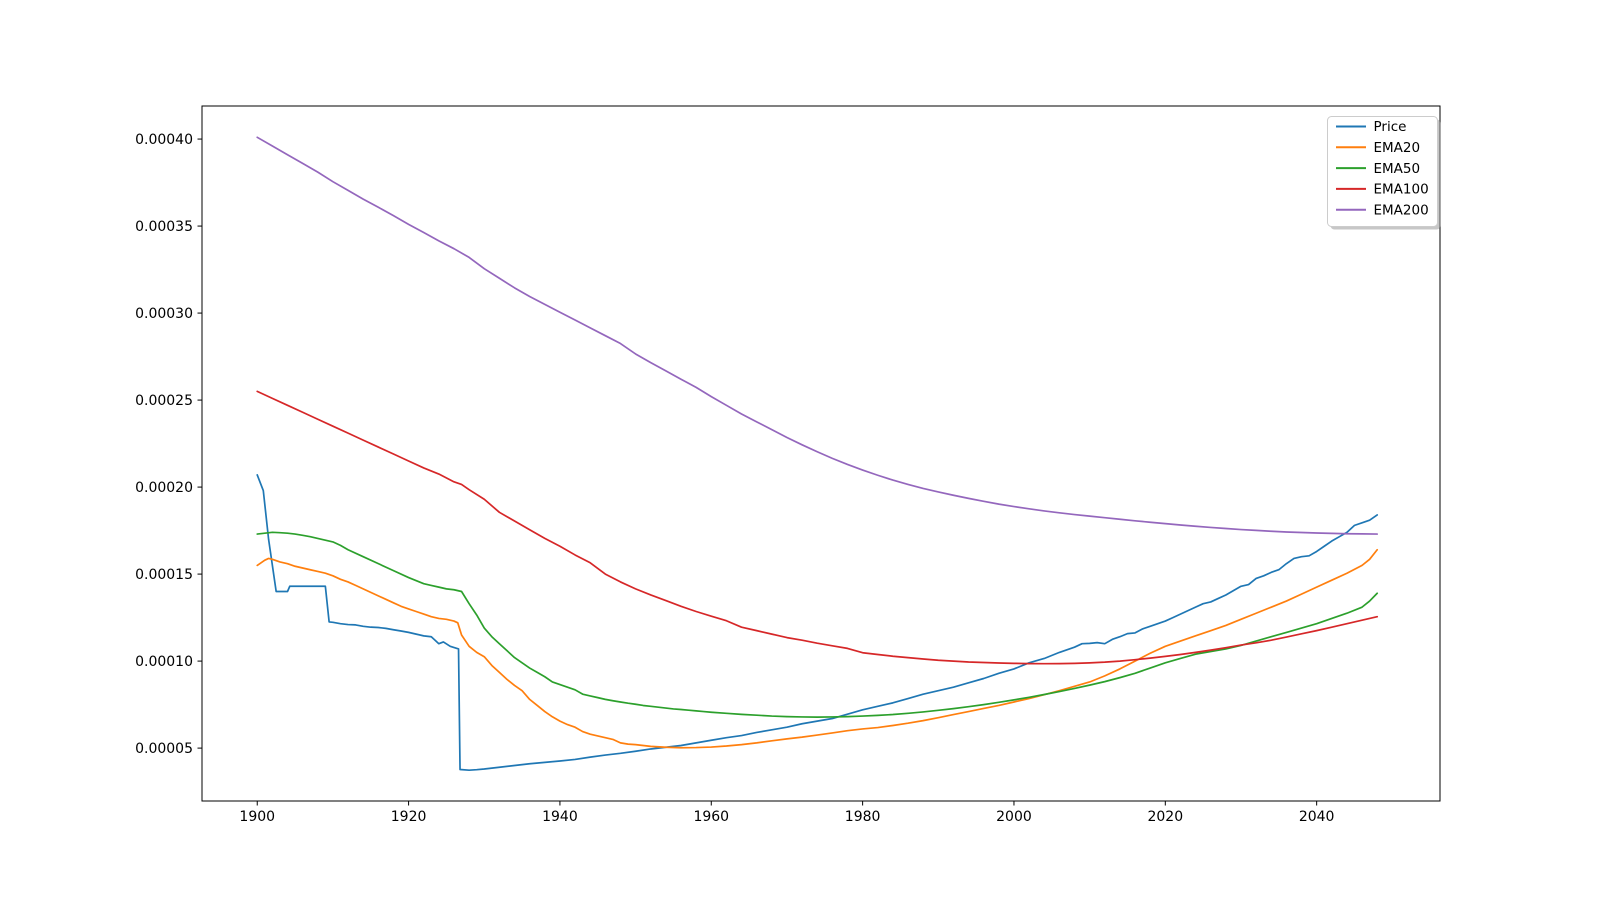 This screenshot has height=900, width=1600. I want to click on x-tick-label: 1940, so click(560, 817).